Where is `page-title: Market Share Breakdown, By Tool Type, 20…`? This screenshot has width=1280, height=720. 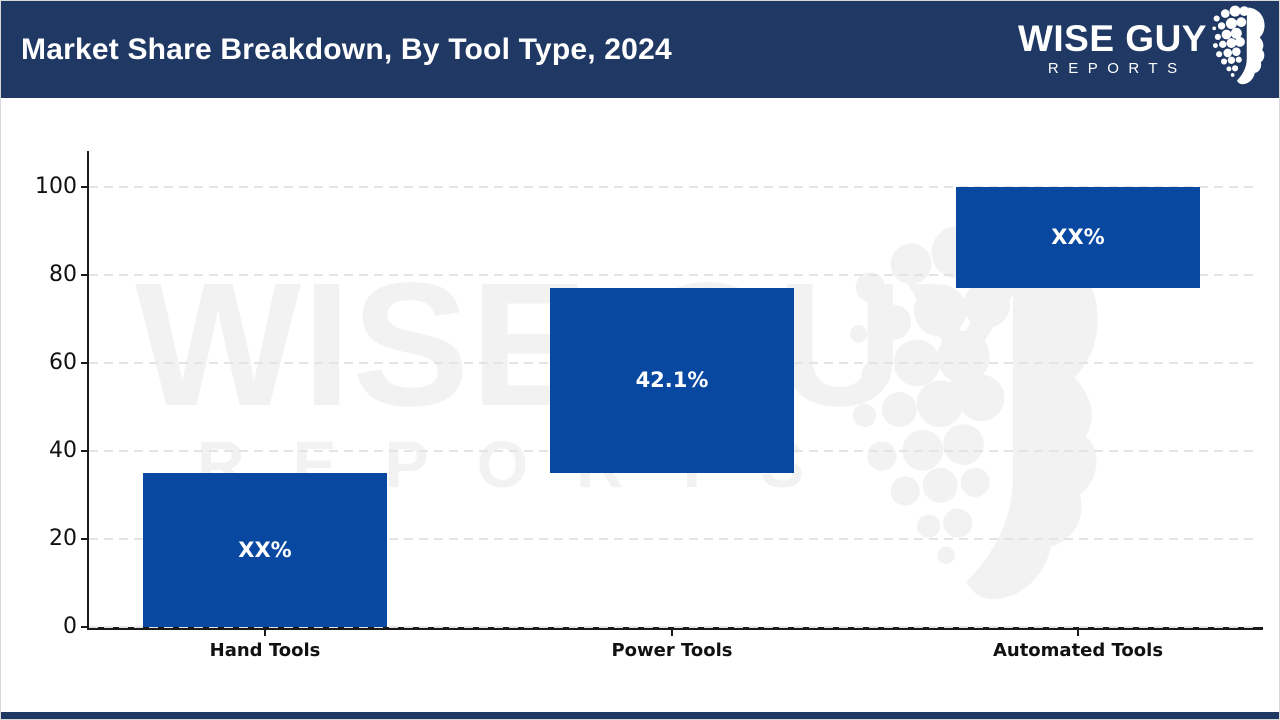
page-title: Market Share Breakdown, By Tool Type, 20… is located at coordinates (346, 49).